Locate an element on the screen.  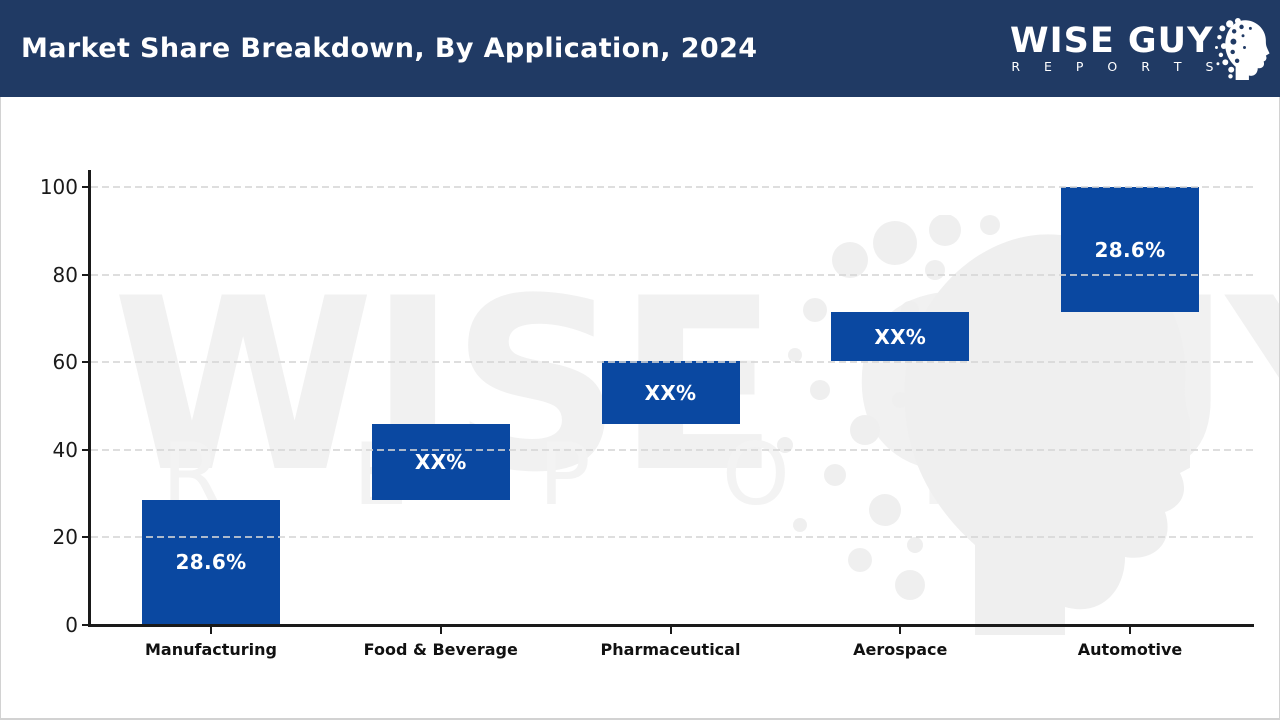
bar-automotive: 28.6% is located at coordinates (1130, 250).